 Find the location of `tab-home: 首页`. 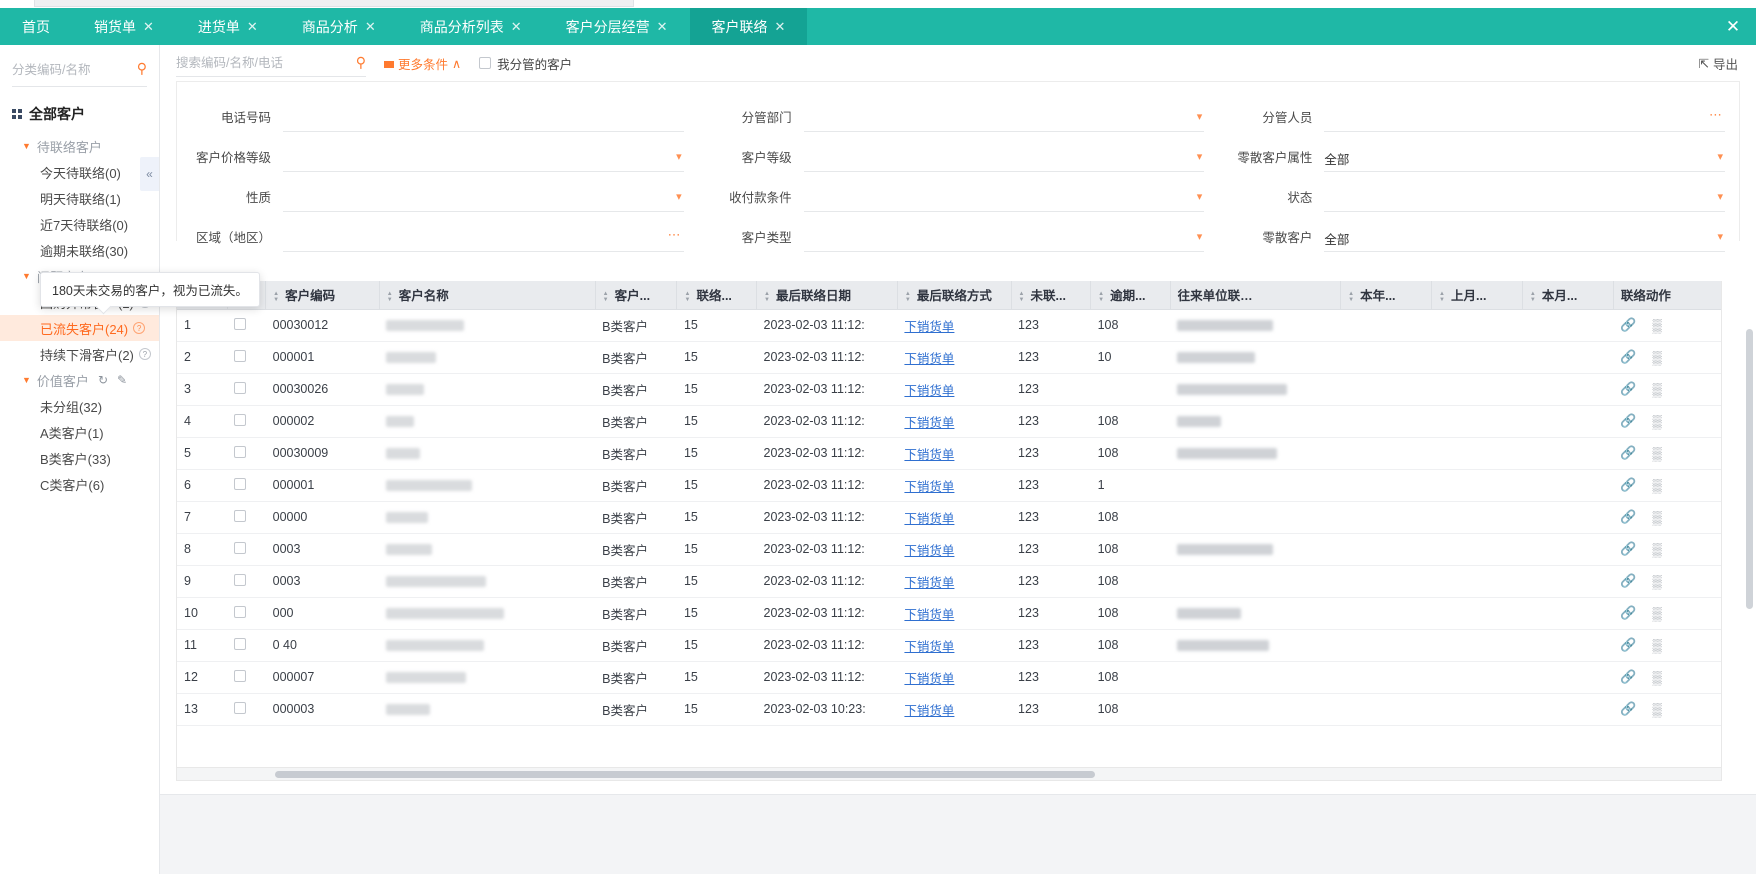

tab-home: 首页 is located at coordinates (36, 26).